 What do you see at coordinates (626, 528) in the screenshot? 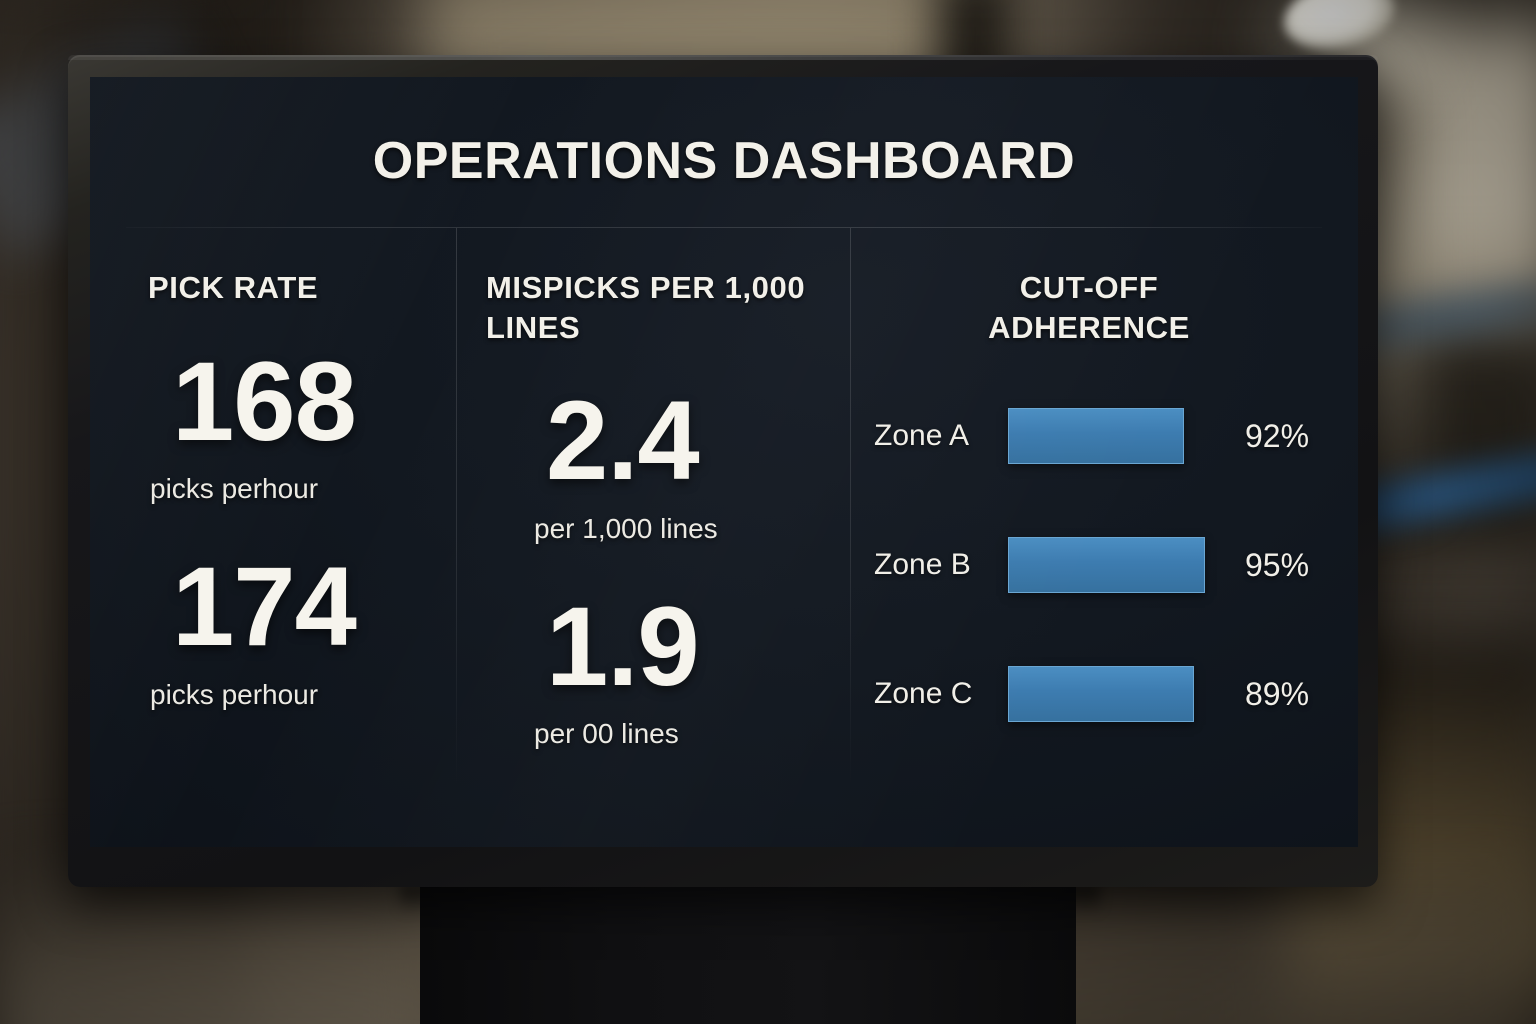
I see `metric-caption: per 1,000 lines` at bounding box center [626, 528].